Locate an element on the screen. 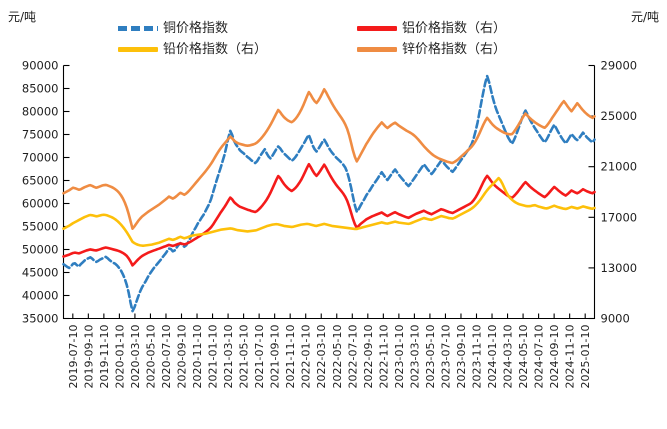 The height and width of the screenshot is (429, 667). right-axis-unit-label: 元/吨 is located at coordinates (644, 17).